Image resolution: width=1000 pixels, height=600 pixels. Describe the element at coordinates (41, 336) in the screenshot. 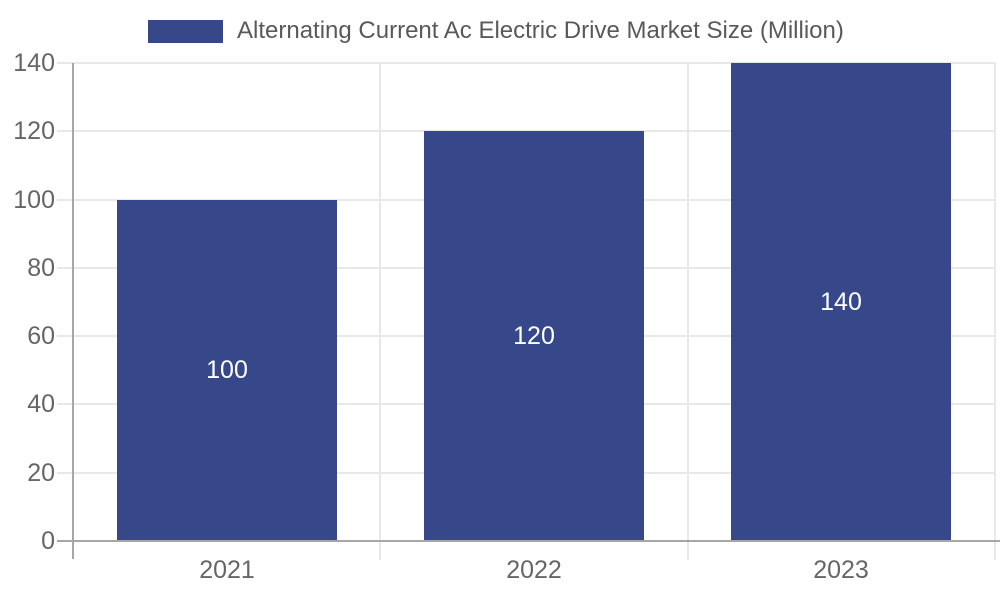

I see `y-tick-label: 60` at that location.